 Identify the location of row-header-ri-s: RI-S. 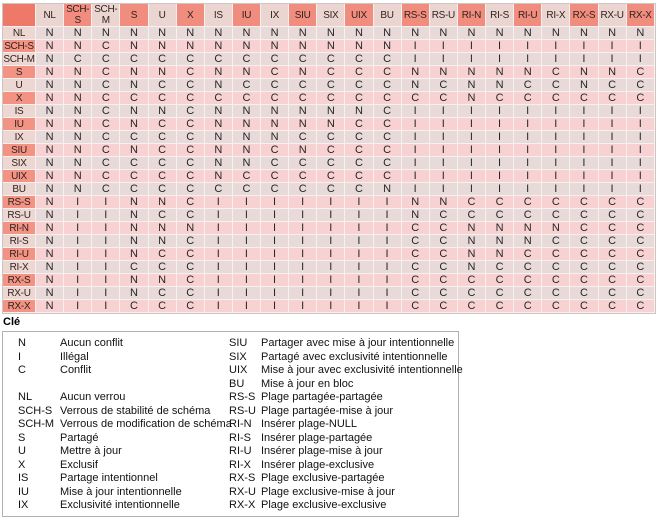
(19, 241).